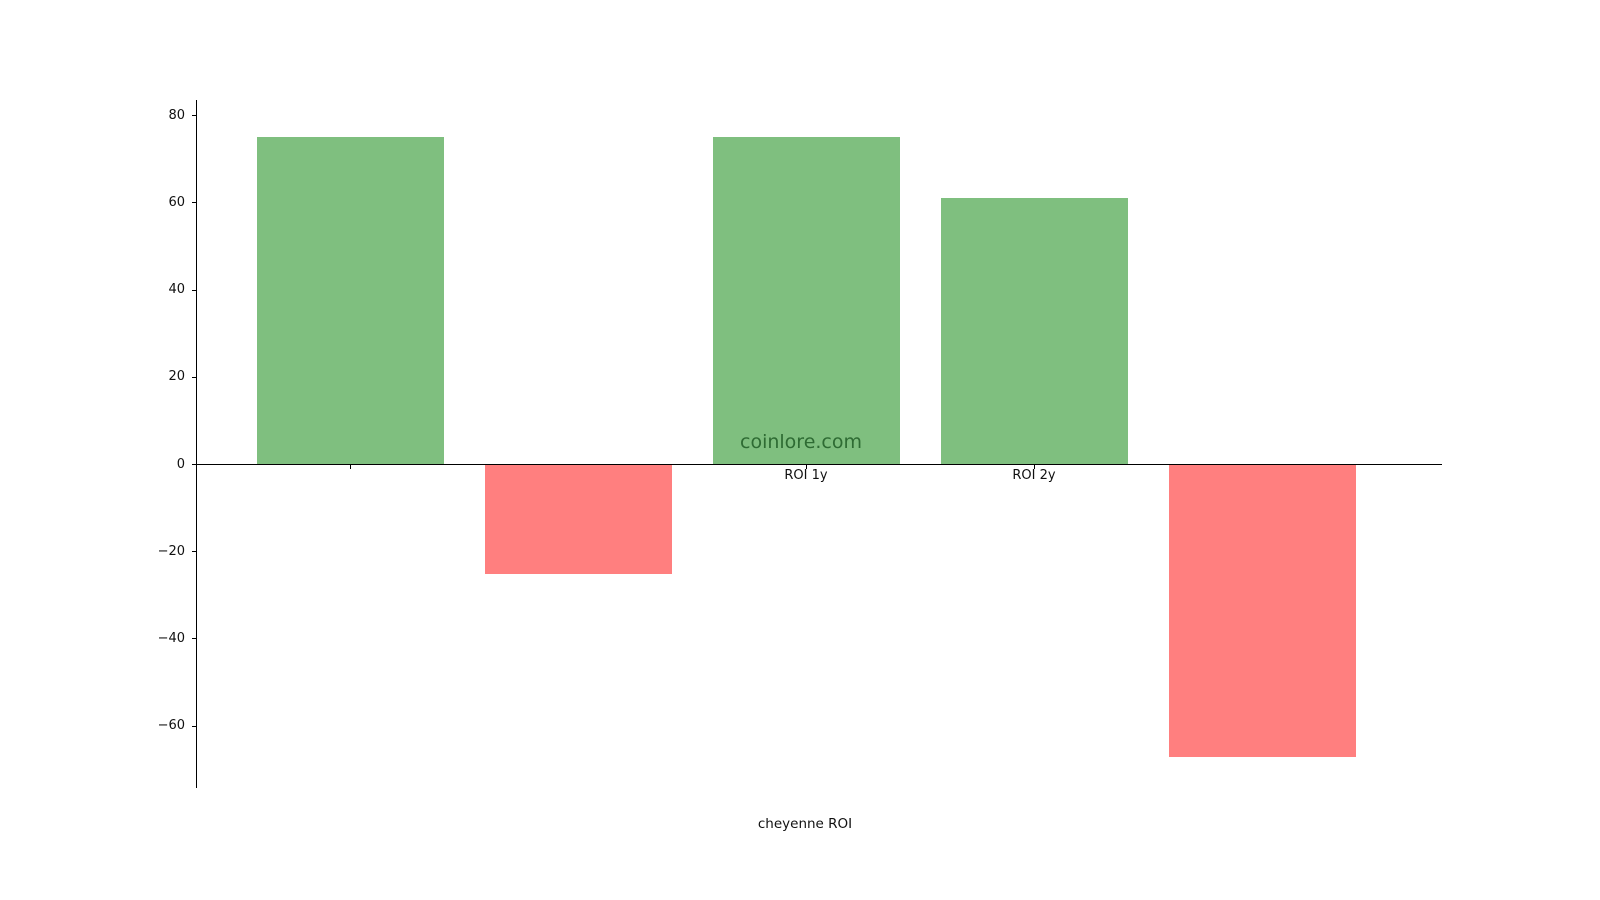 The width and height of the screenshot is (1600, 900). What do you see at coordinates (176, 290) in the screenshot?
I see `y-tick-label: 40` at bounding box center [176, 290].